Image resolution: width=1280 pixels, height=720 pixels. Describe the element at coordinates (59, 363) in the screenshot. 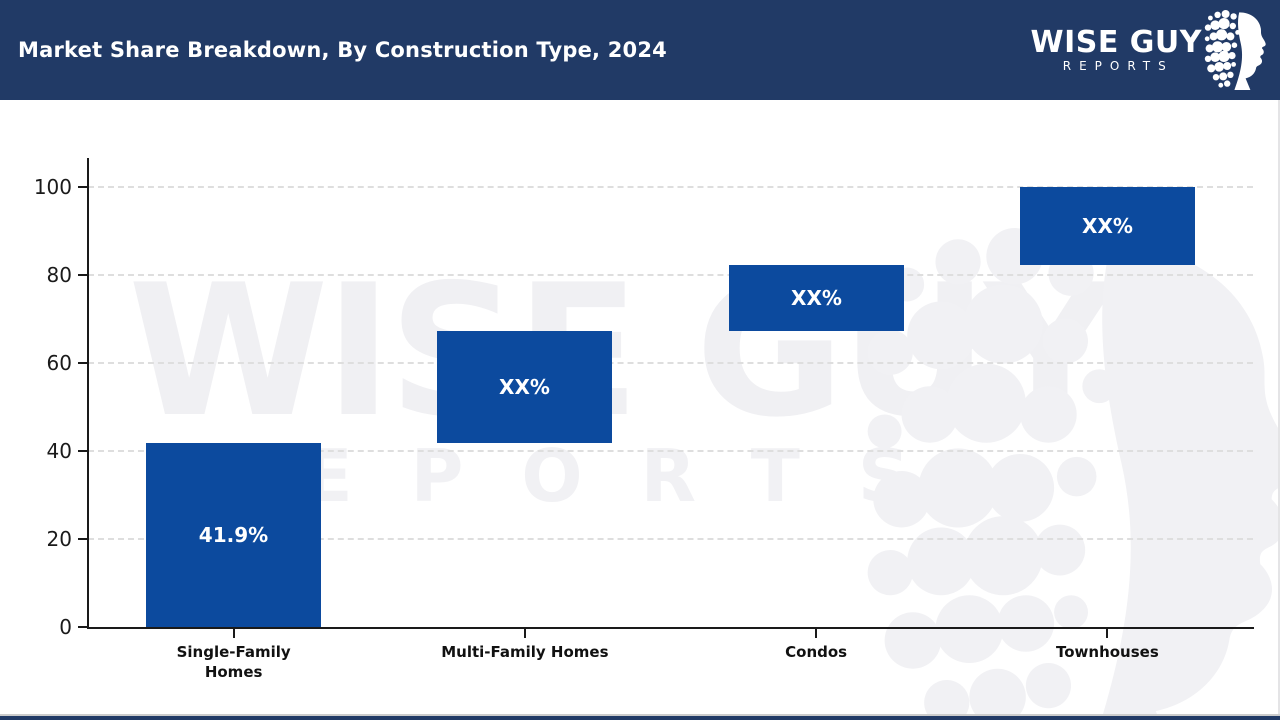

I see `y-tick-label: 60` at that location.